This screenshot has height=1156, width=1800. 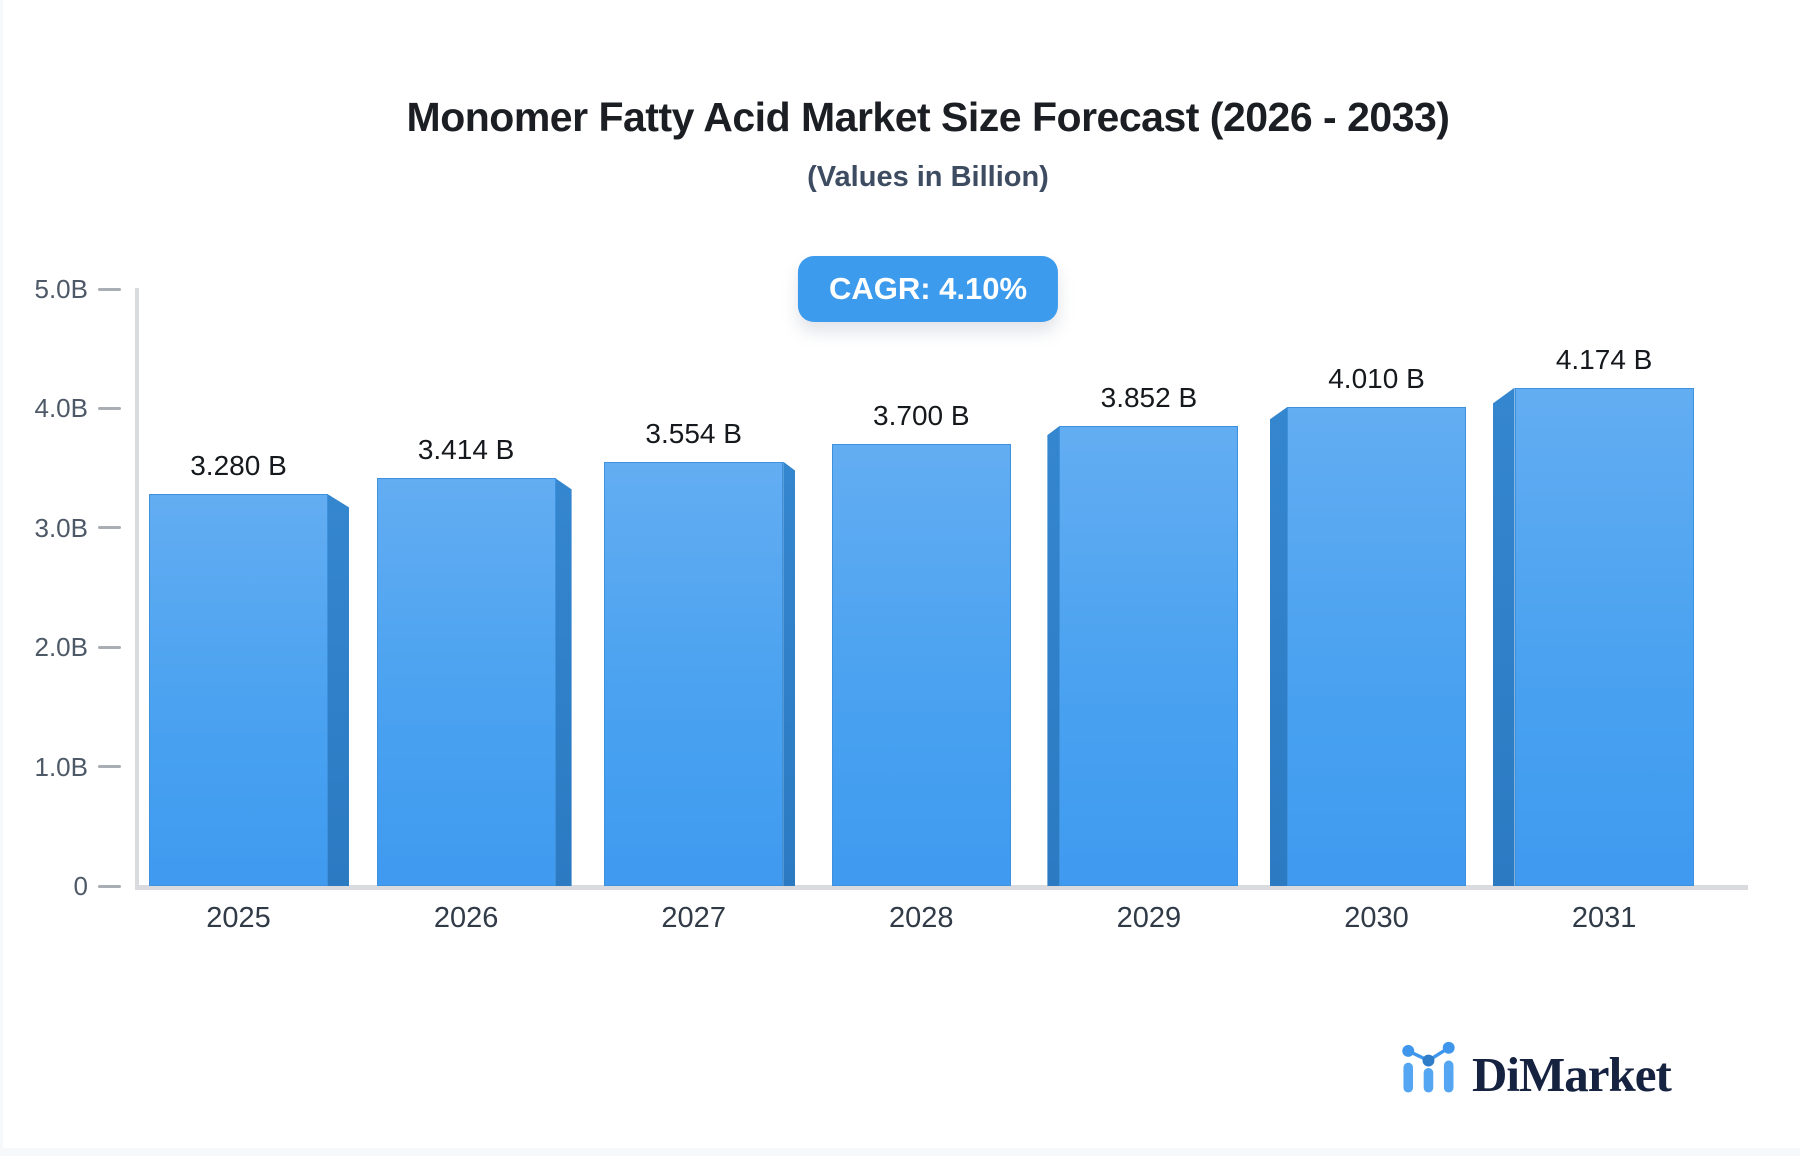 I want to click on chart-subtitle: (Values in Billion), so click(x=928, y=177).